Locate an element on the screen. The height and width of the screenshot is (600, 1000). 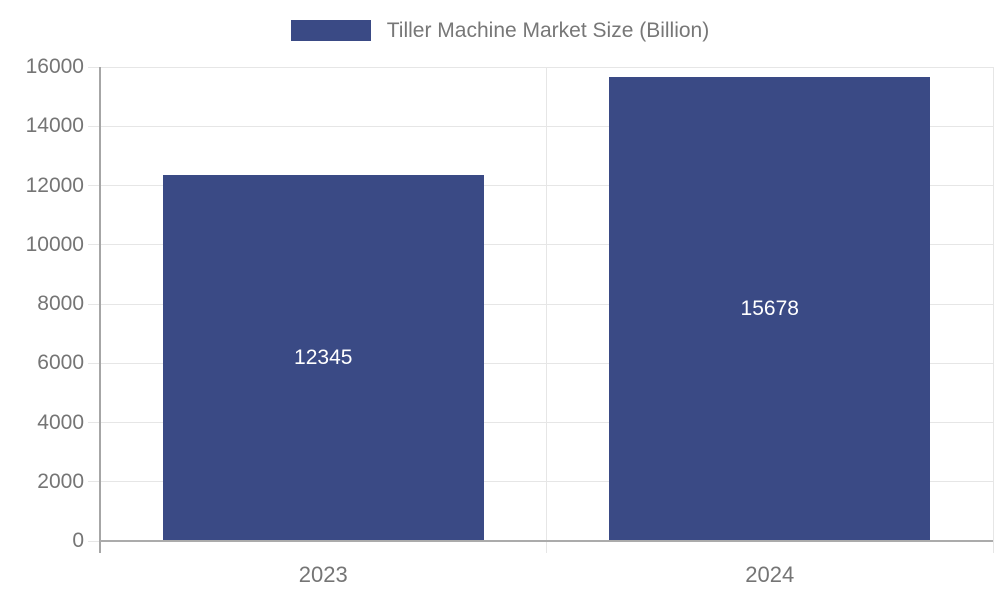
y-tick-label: 14000 is located at coordinates (54, 126).